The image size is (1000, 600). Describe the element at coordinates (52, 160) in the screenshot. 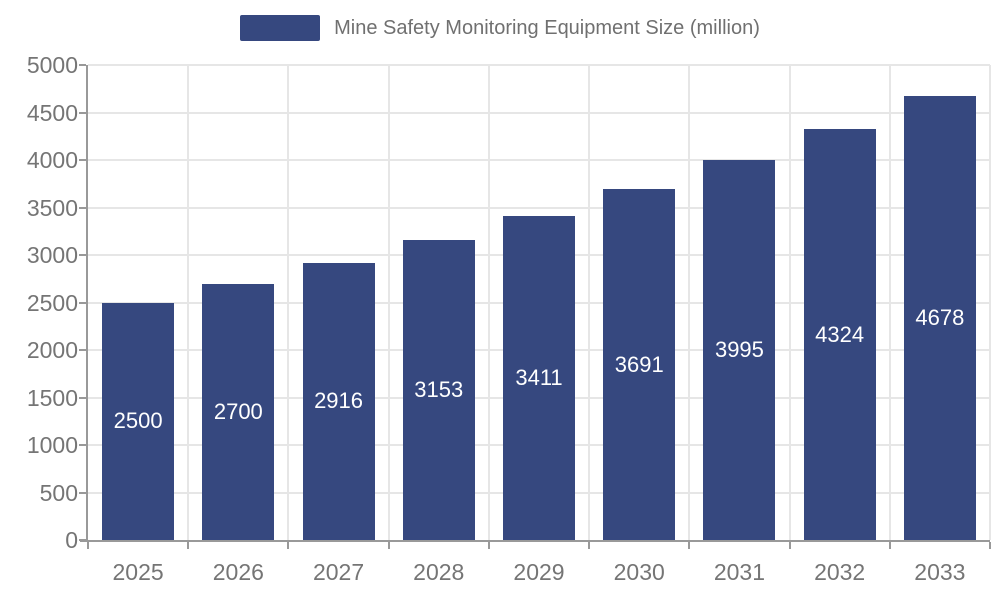

I see `y-axis-tick-label: 4000` at that location.